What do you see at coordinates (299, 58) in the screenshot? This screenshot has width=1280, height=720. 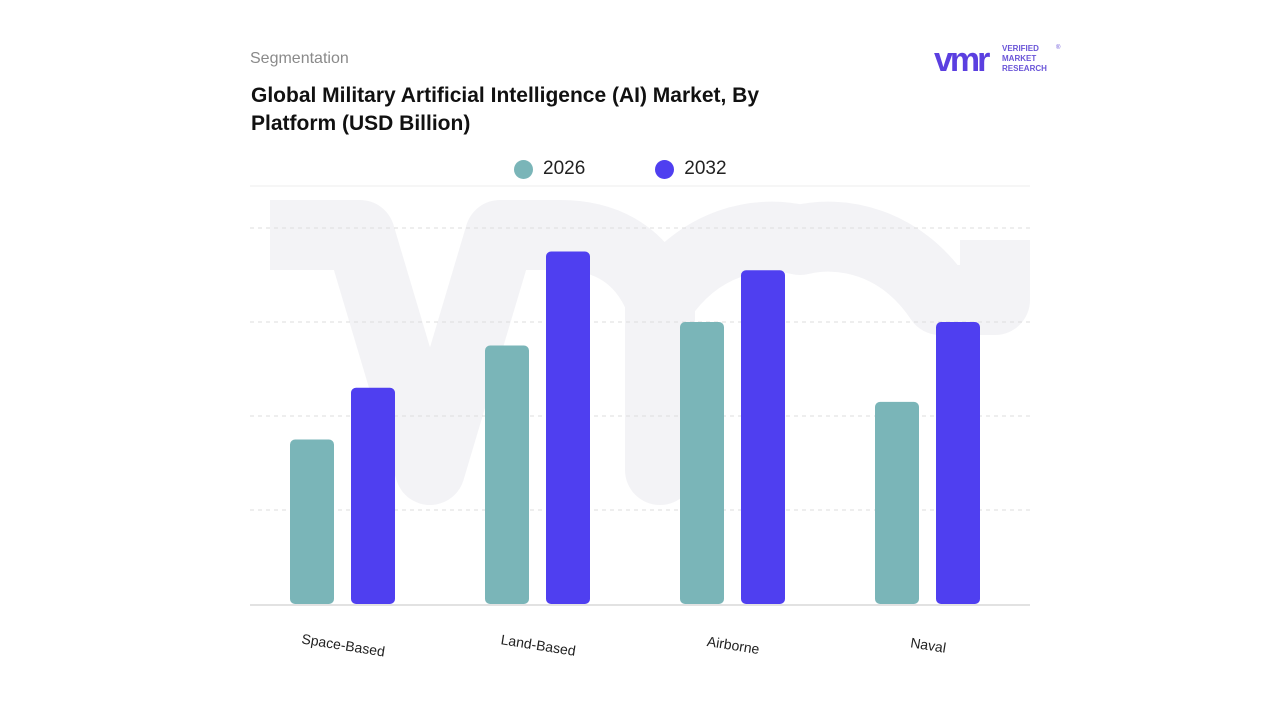 I see `segment-label: Segmentation` at bounding box center [299, 58].